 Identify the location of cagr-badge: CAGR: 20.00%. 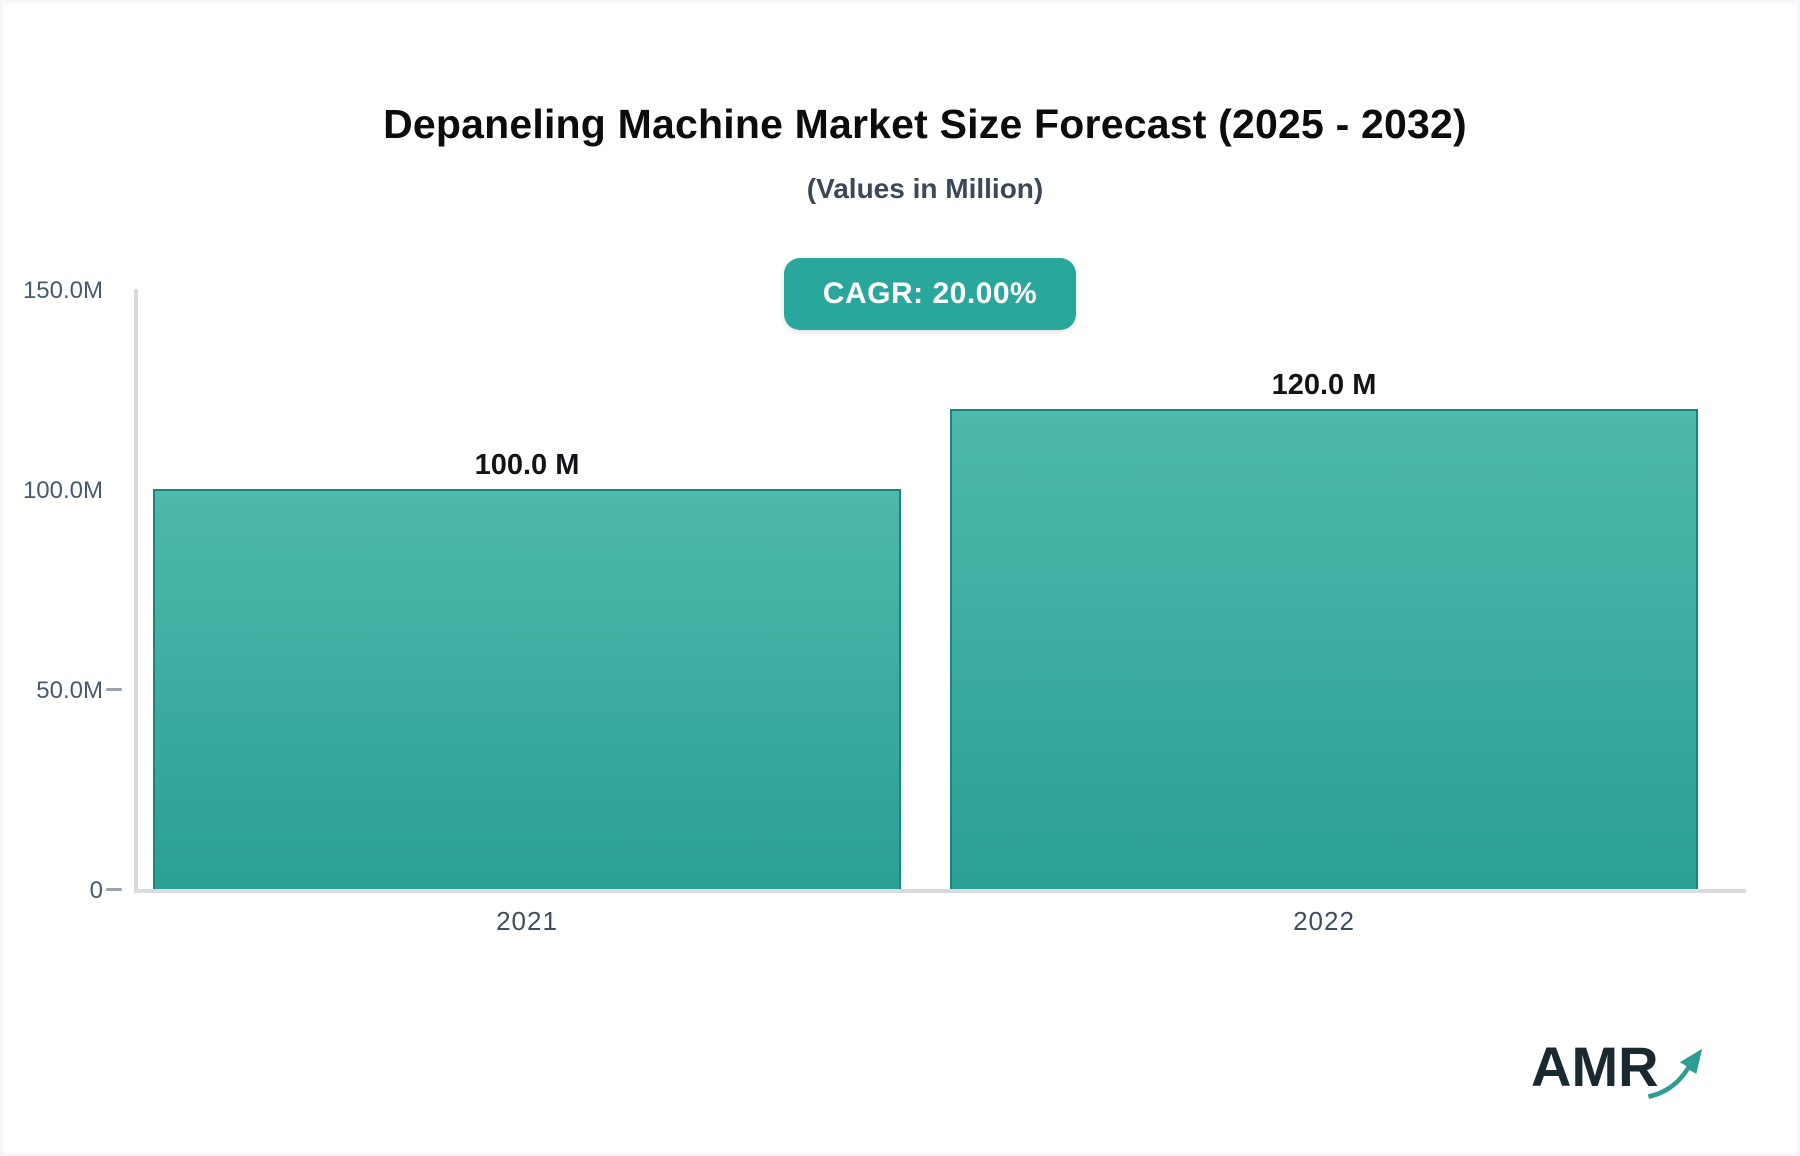
(930, 294).